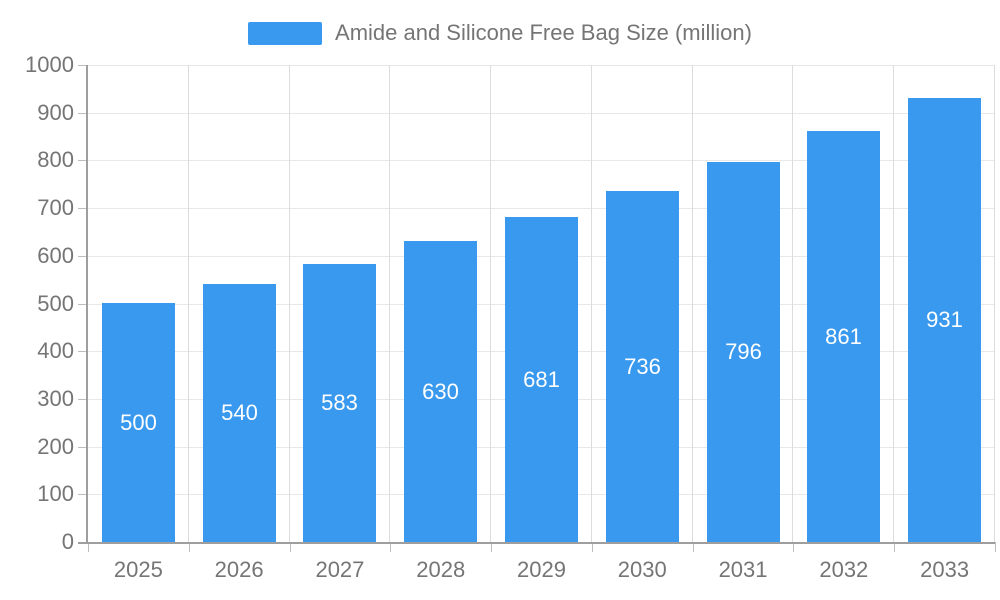  I want to click on x-tick-label: 2029, so click(541, 569).